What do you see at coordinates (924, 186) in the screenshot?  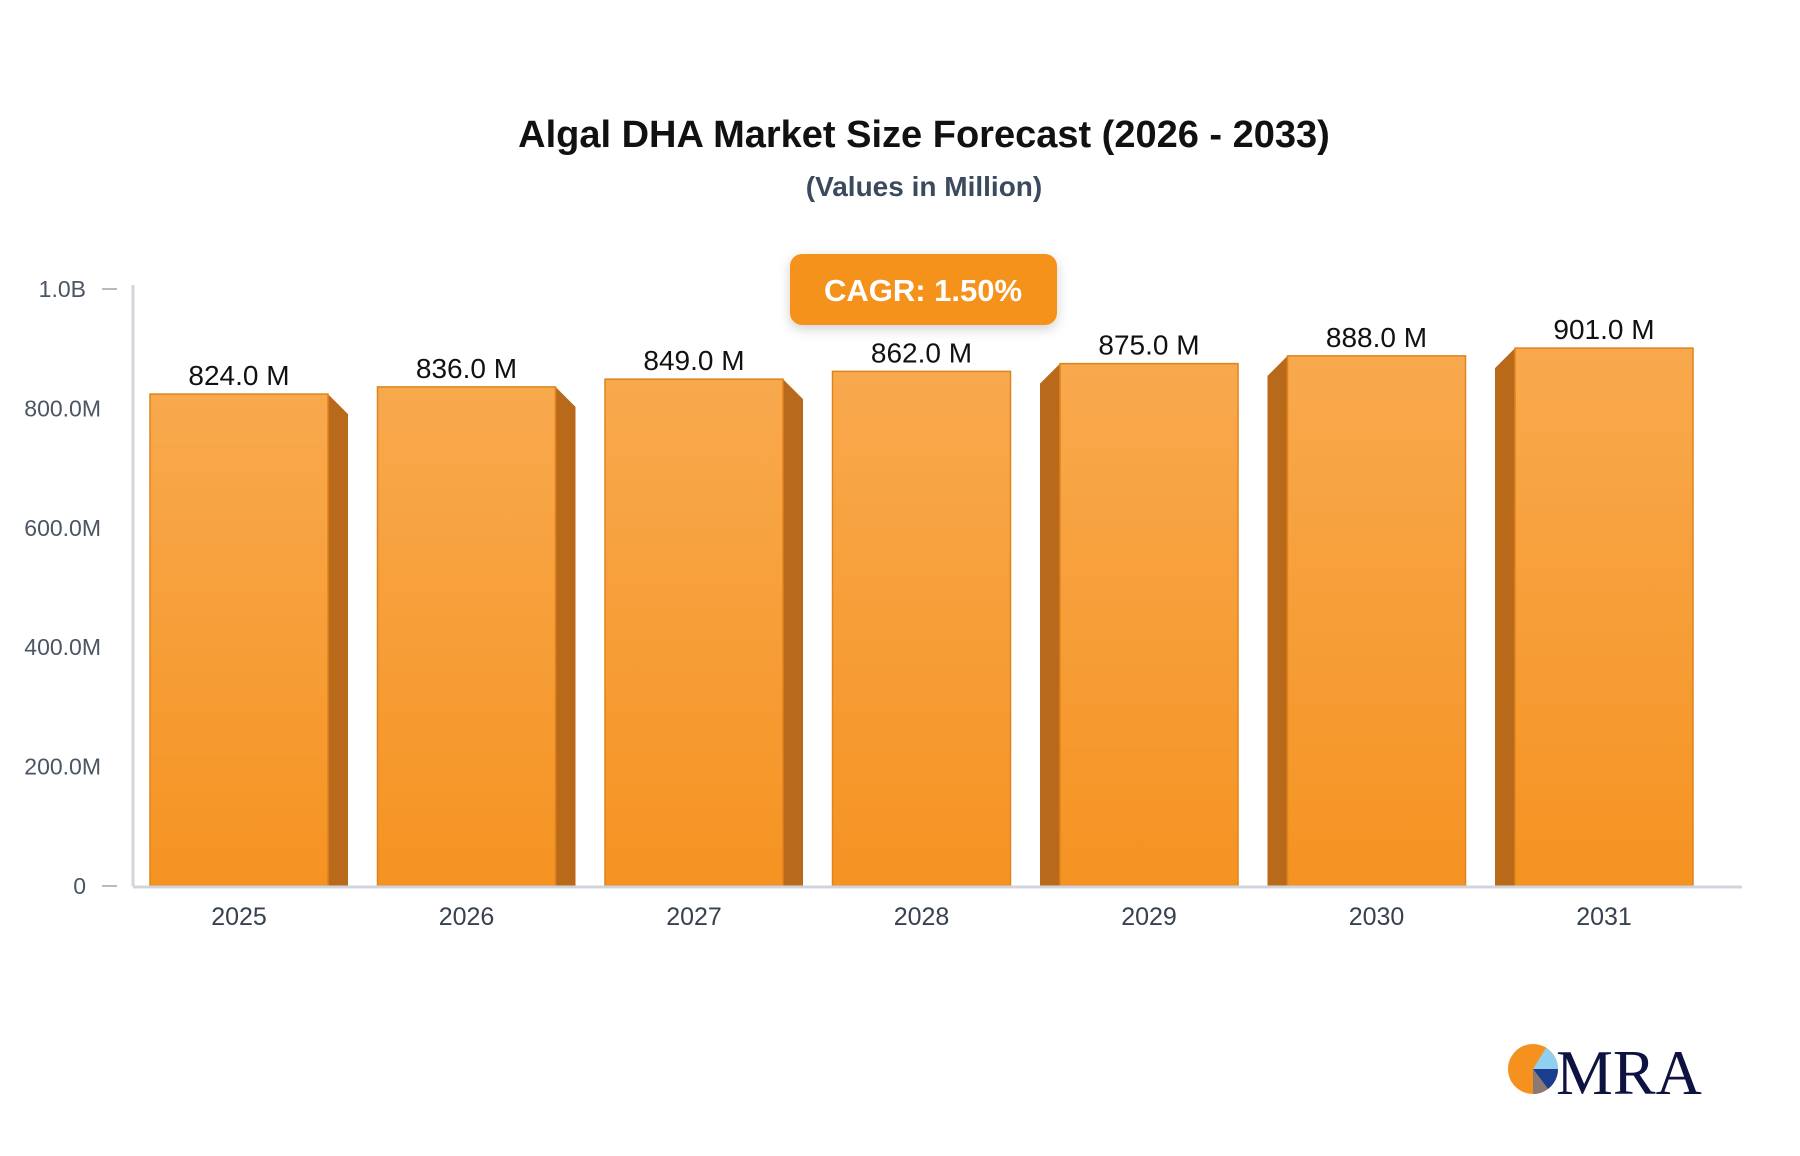 I see `chart-subtitle: (Values in Million)` at bounding box center [924, 186].